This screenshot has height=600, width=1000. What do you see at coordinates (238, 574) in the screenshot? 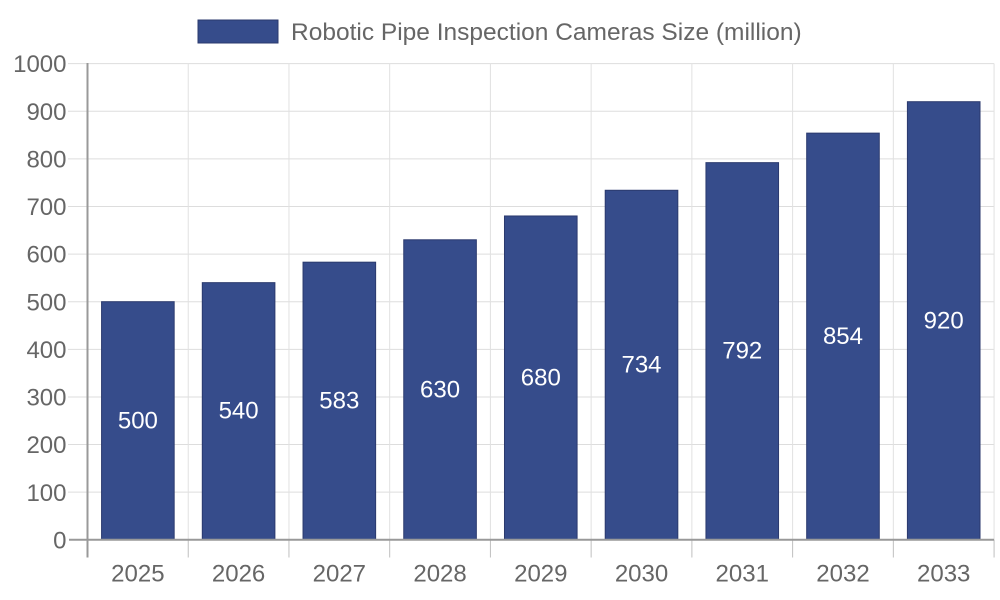
I see `svg-text: 2026` at bounding box center [238, 574].